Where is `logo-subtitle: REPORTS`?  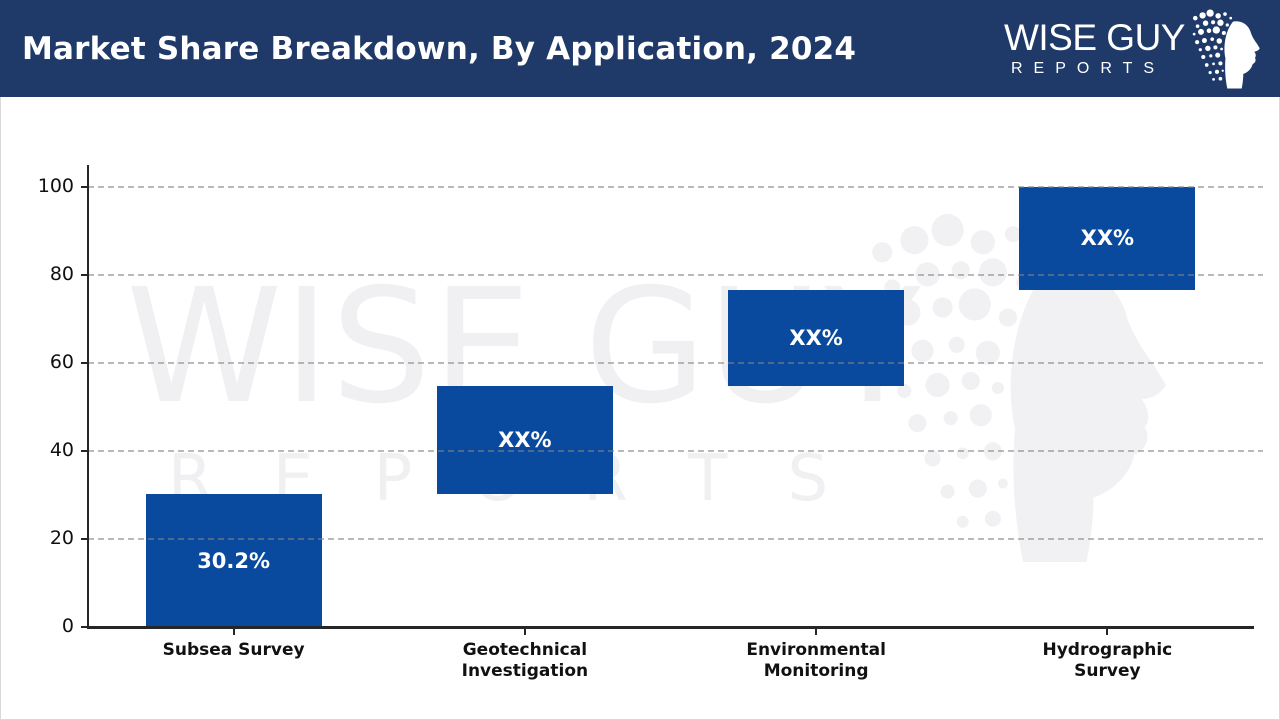
logo-subtitle: REPORTS is located at coordinates (1088, 68).